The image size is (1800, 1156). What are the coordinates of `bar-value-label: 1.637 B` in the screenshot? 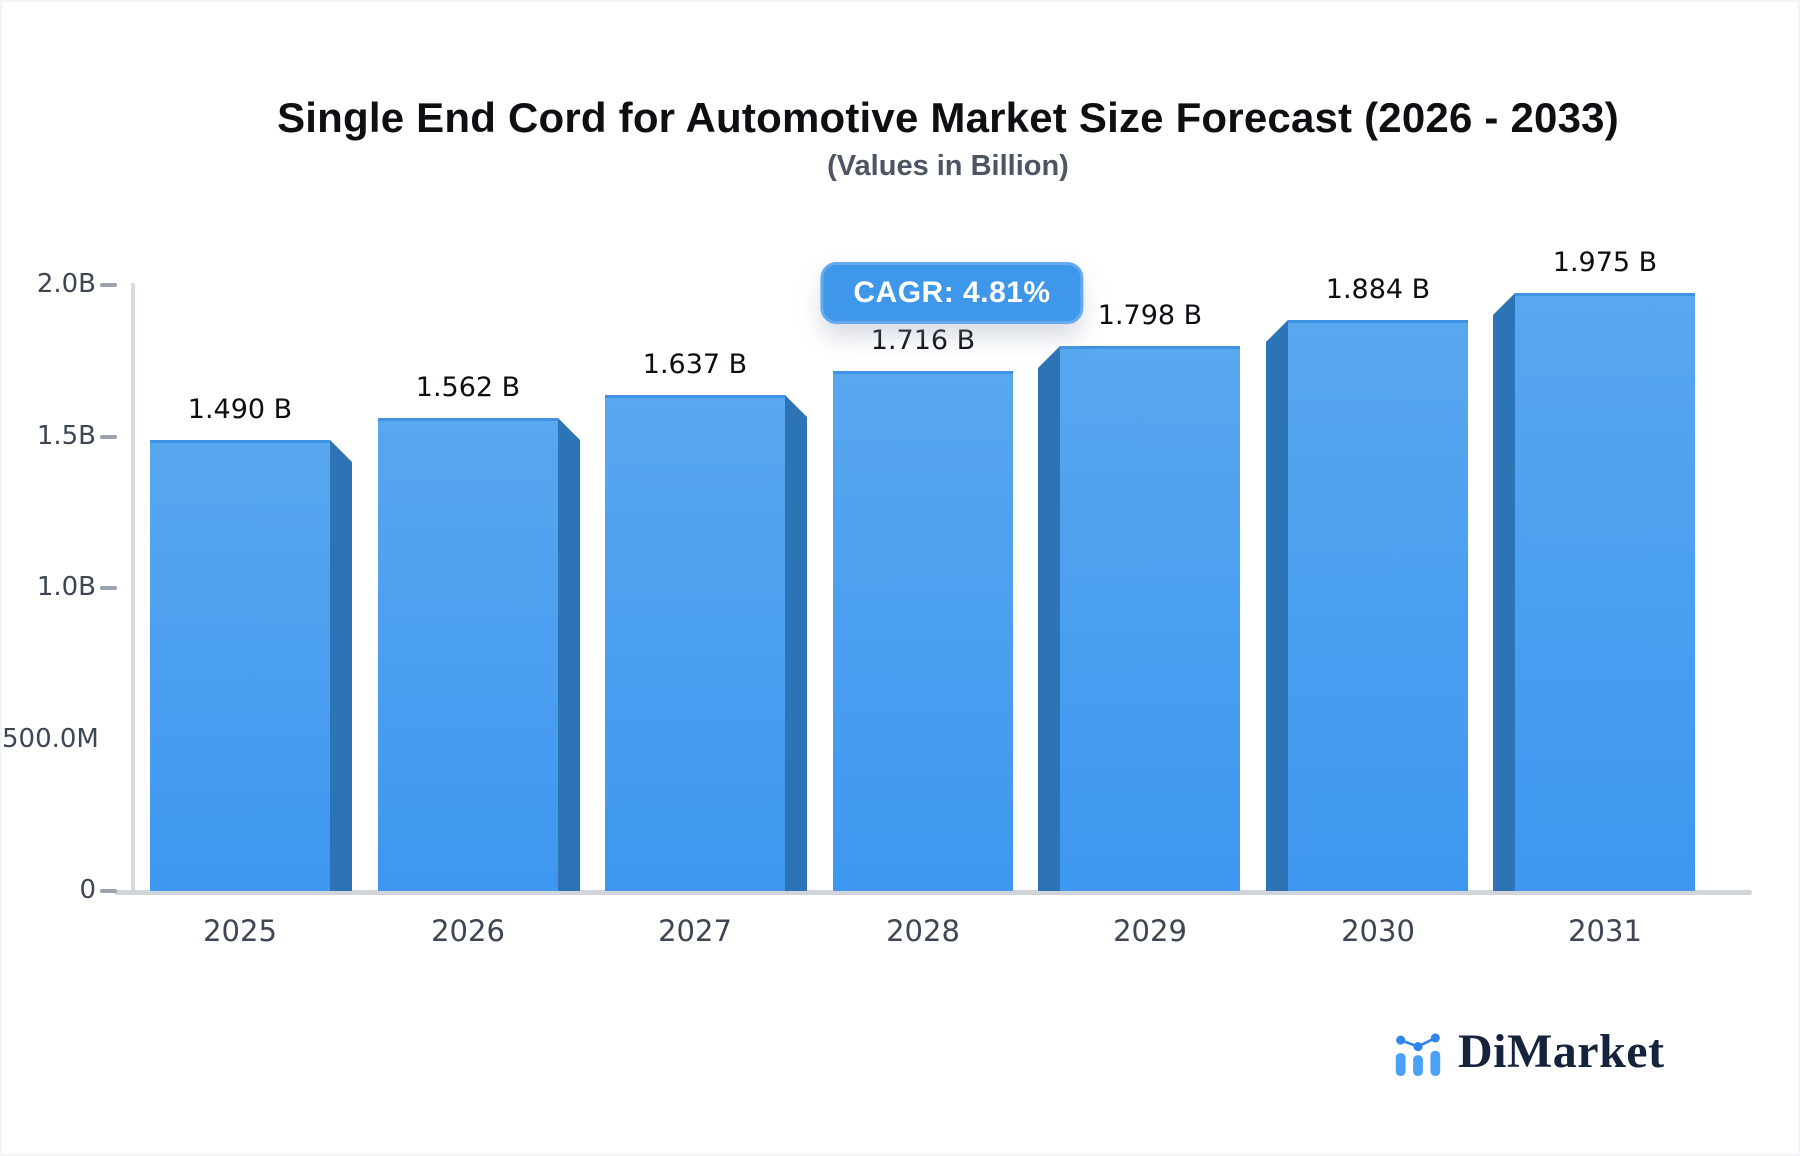 It's located at (695, 364).